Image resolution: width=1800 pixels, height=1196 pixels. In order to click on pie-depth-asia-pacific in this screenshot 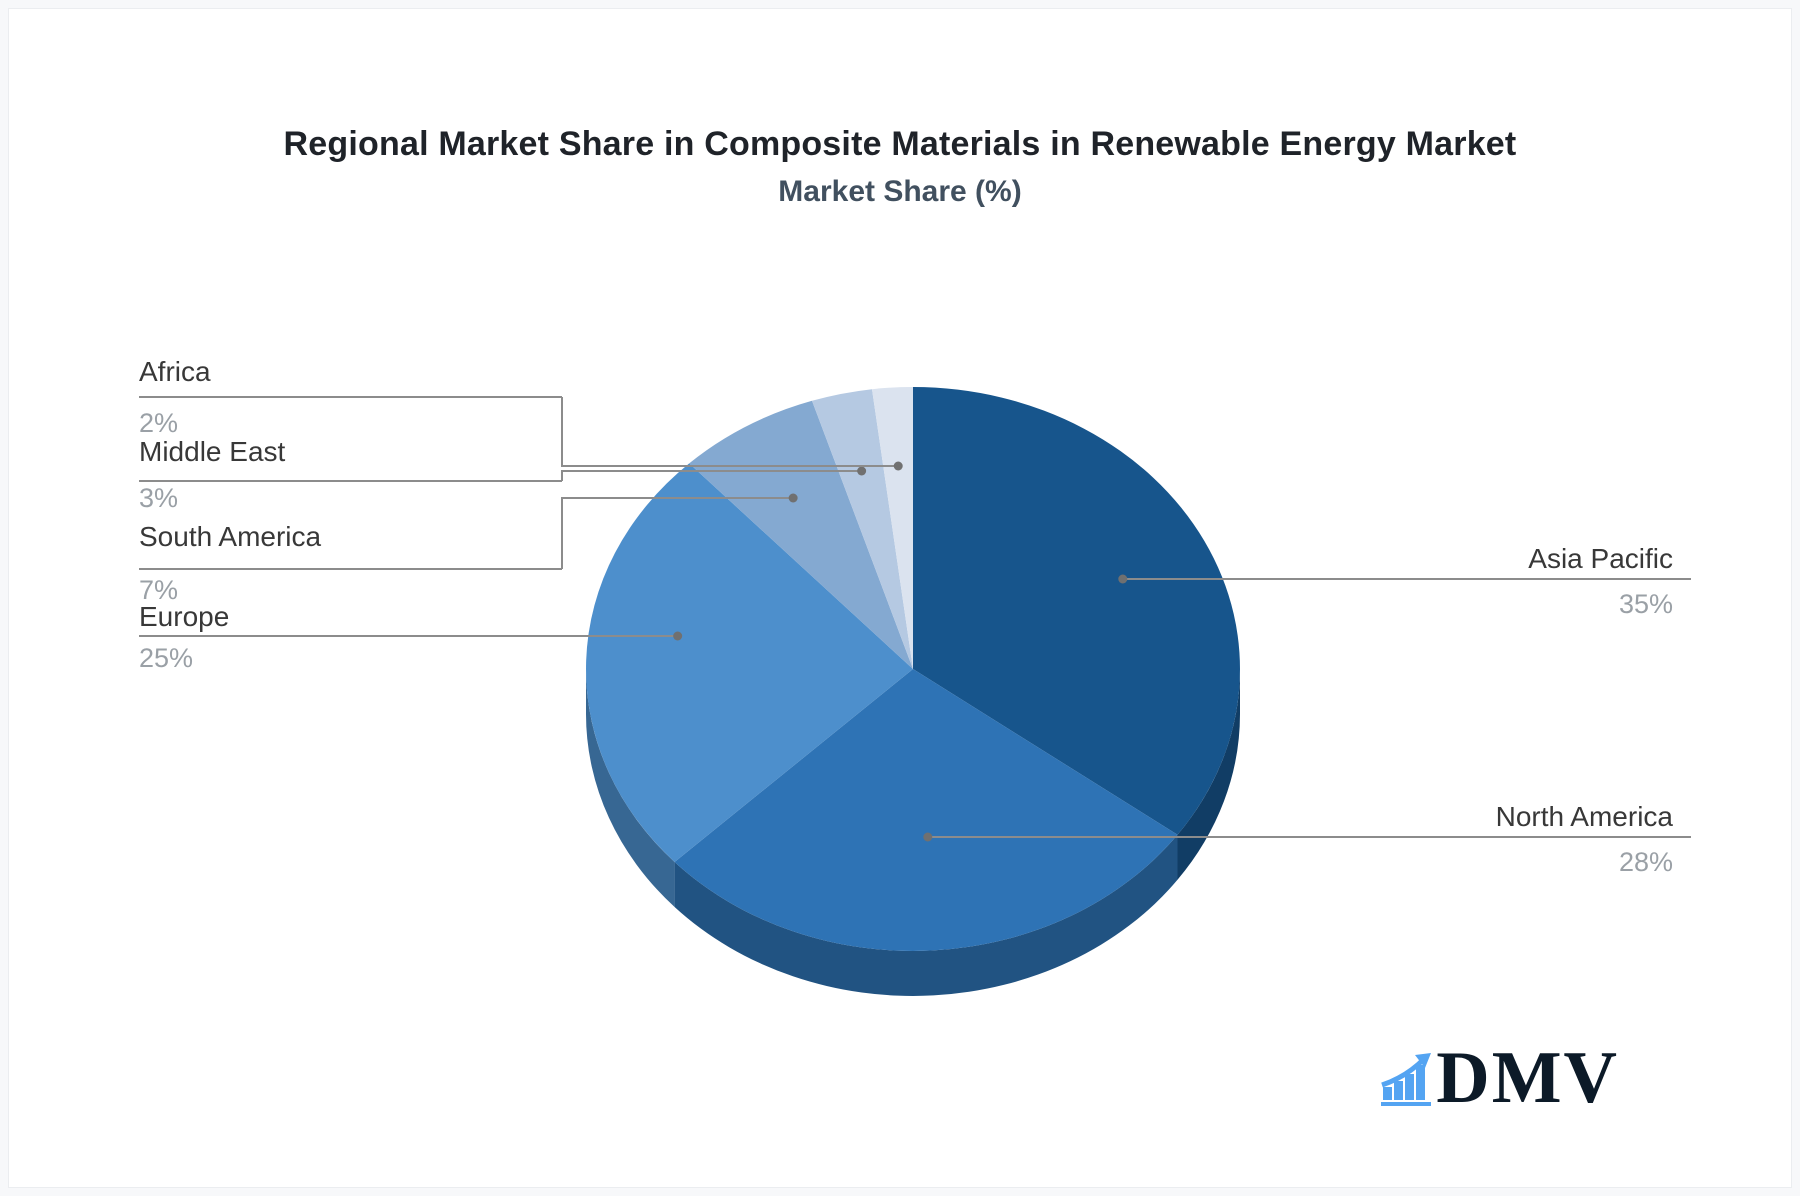, I will do `click(1208, 774)`.